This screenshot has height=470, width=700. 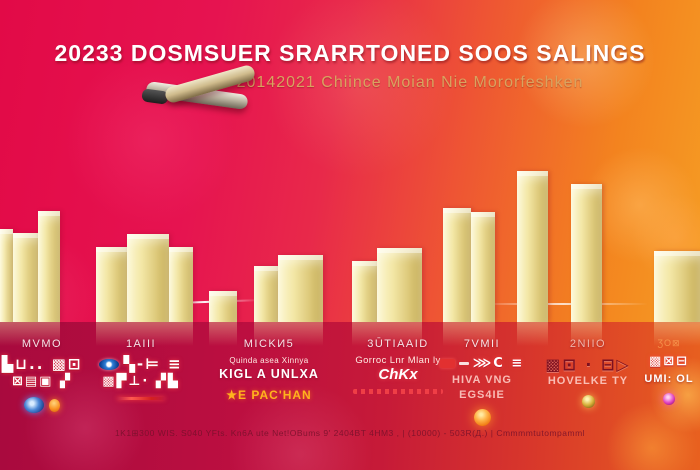 I want to click on magenta-orb-icon, so click(x=669, y=399).